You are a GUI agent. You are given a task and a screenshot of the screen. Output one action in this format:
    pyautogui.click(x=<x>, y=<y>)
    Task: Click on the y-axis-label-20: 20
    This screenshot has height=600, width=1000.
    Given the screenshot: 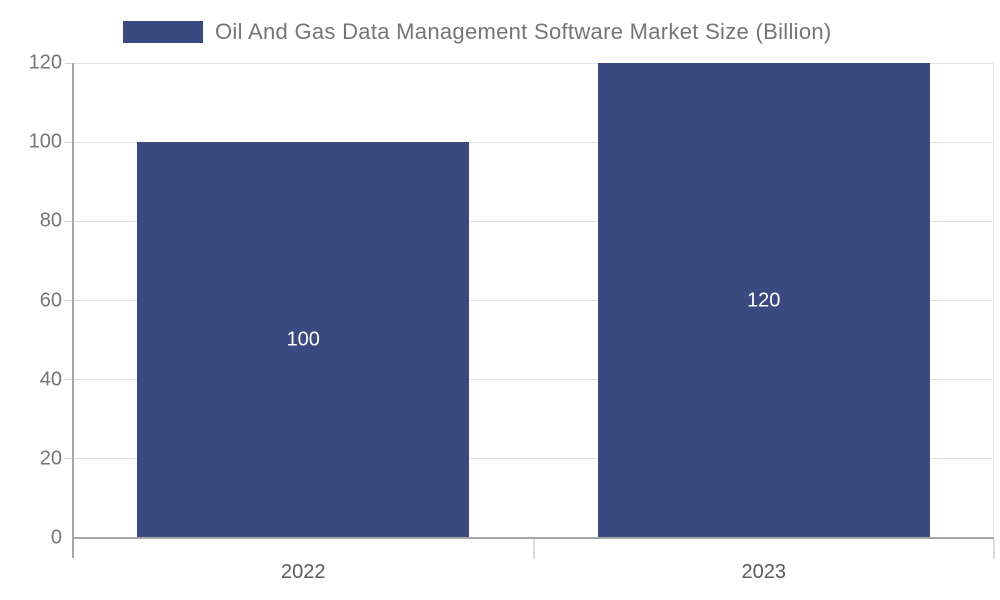 What is the action you would take?
    pyautogui.click(x=50, y=458)
    